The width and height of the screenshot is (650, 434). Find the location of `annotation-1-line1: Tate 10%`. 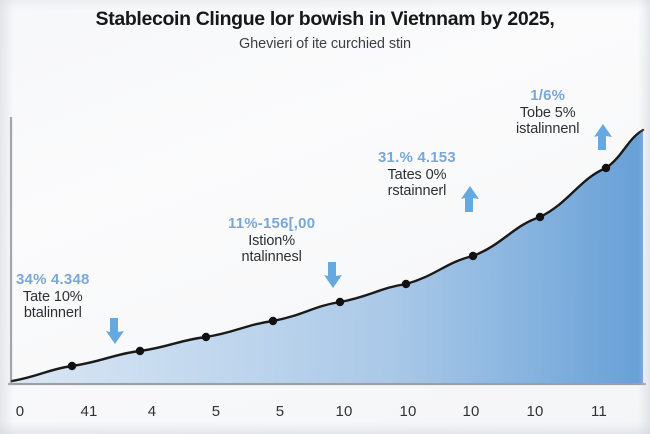

annotation-1-line1: Tate 10% is located at coordinates (52, 296).